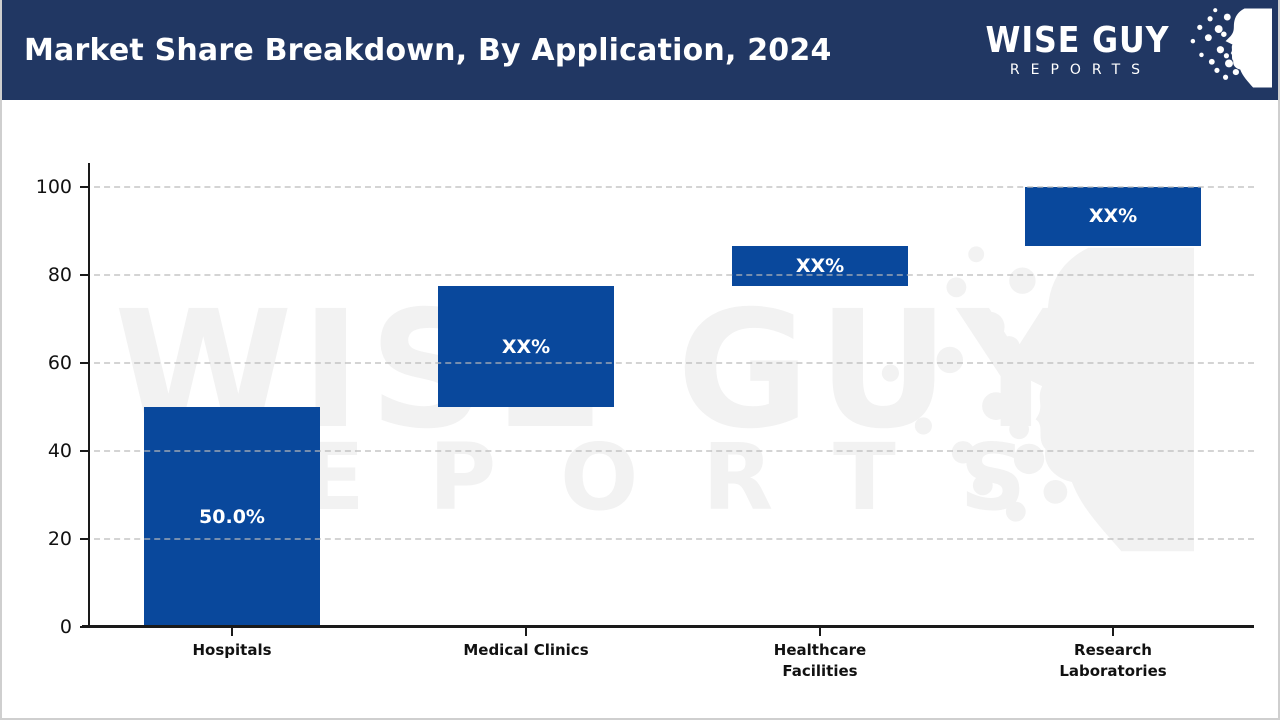 This screenshot has height=720, width=1280. Describe the element at coordinates (53, 187) in the screenshot. I see `y-tick-label-100: 100` at that location.